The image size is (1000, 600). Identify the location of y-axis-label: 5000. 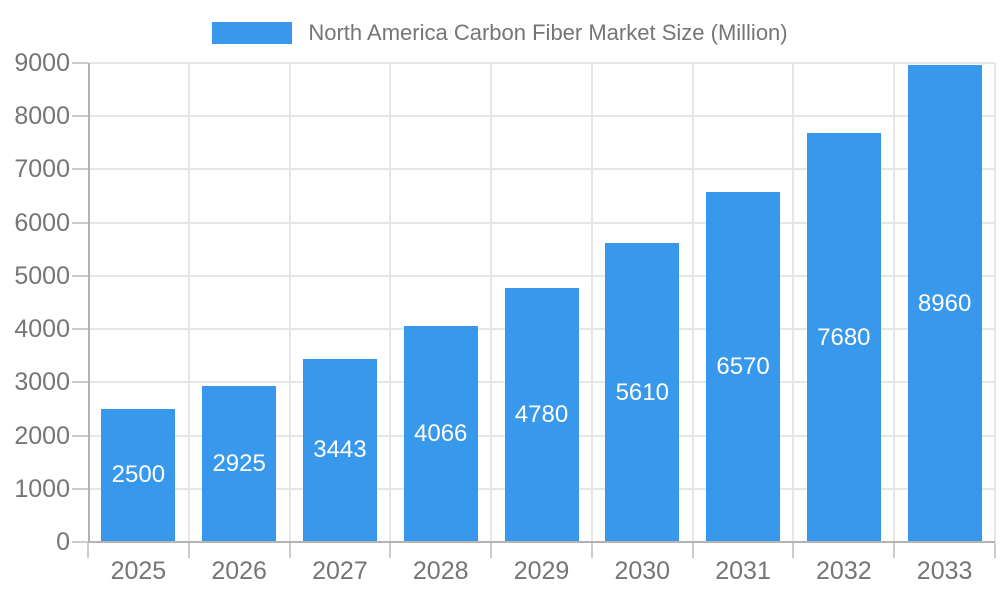
(42, 275).